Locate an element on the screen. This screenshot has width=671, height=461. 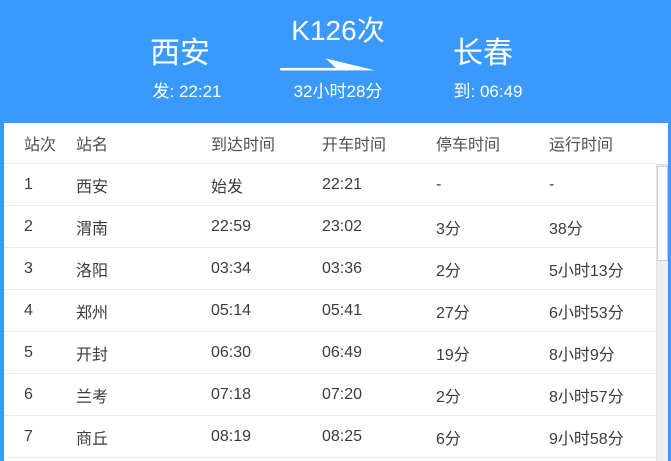
cell: 06:30 is located at coordinates (231, 352).